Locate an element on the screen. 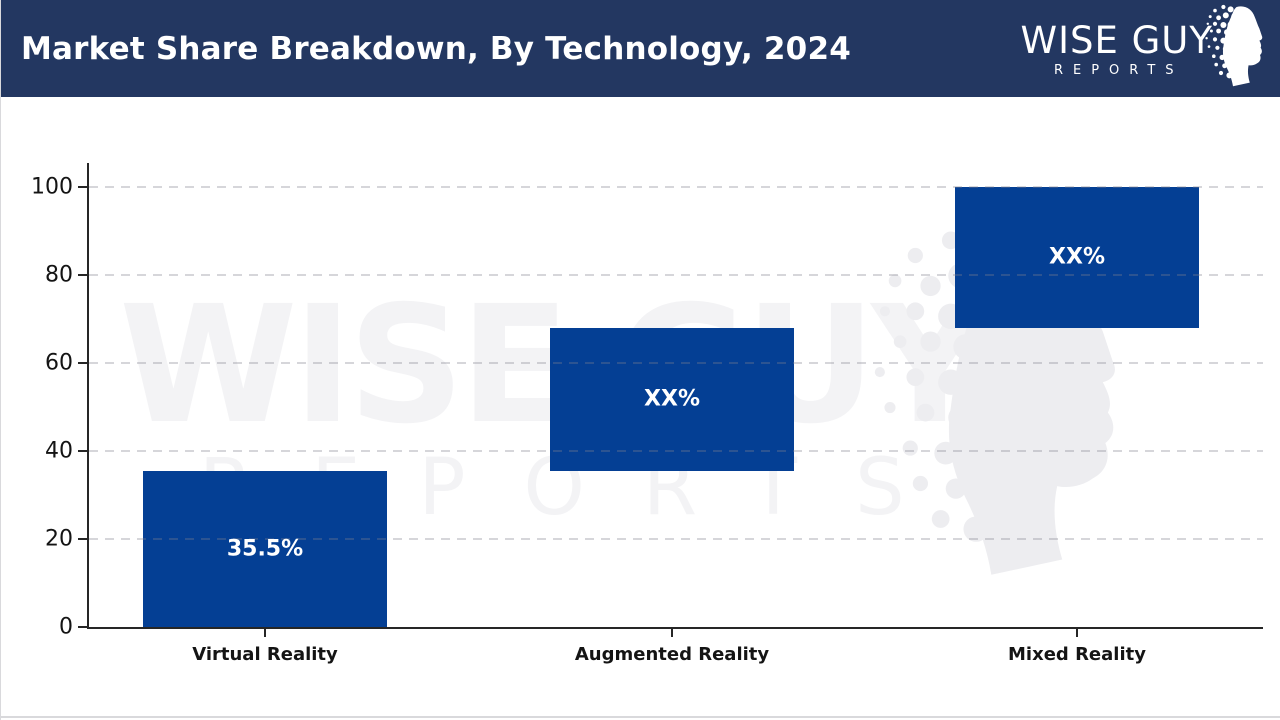  logo-text-block: WISE GUY REPORTS is located at coordinates (1117, 50).